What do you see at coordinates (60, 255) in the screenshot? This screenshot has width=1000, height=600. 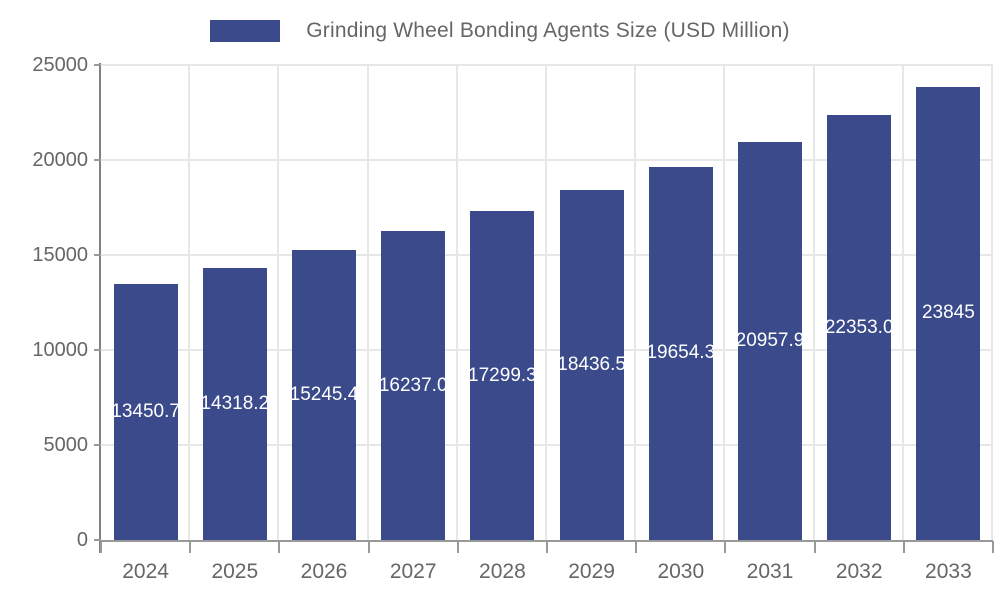 I see `y-tick-label: 15000` at bounding box center [60, 255].